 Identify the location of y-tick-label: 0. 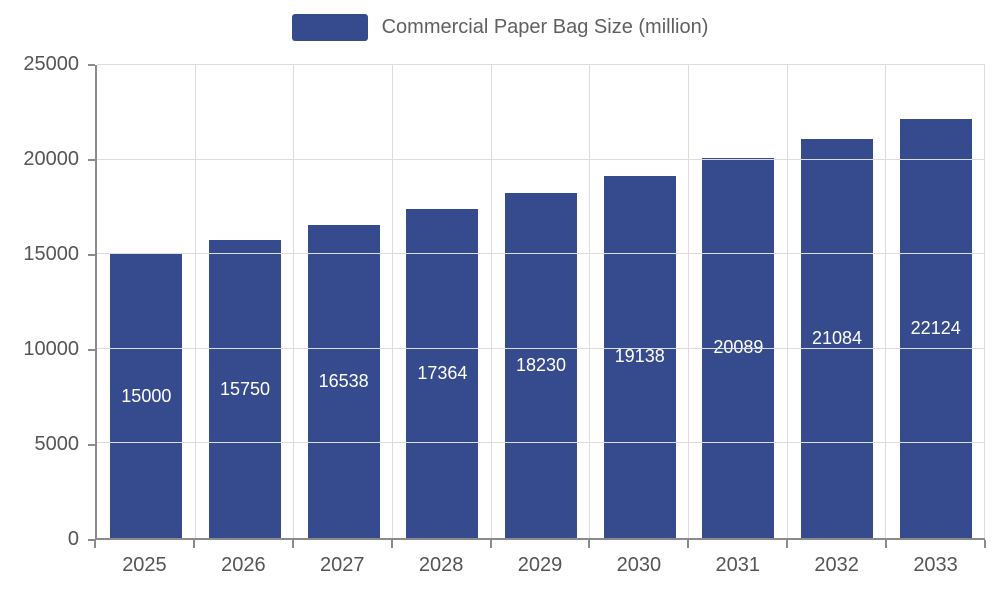
(73, 539).